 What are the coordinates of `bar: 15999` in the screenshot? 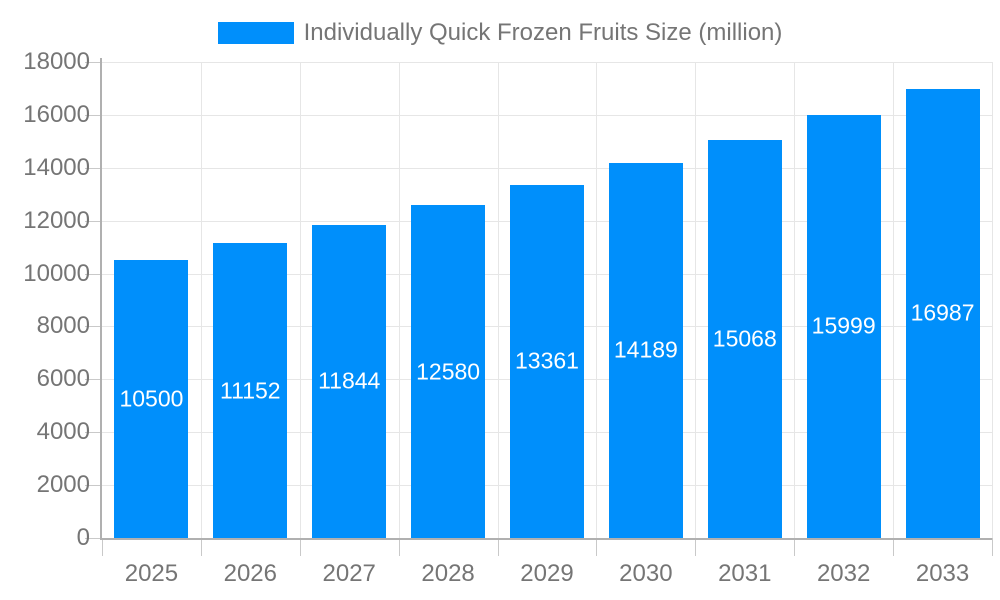 It's located at (843, 326).